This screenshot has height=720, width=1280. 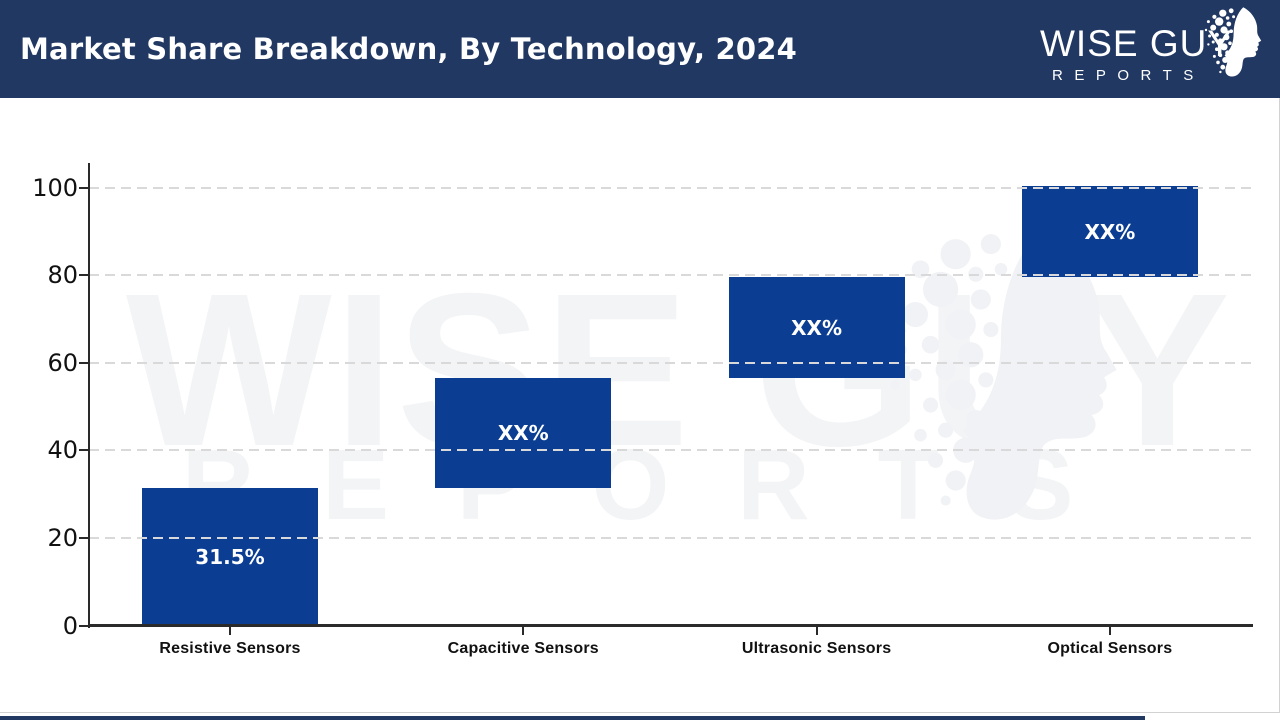 What do you see at coordinates (816, 648) in the screenshot?
I see `x-axis-category-label: Ultrasonic Sensors` at bounding box center [816, 648].